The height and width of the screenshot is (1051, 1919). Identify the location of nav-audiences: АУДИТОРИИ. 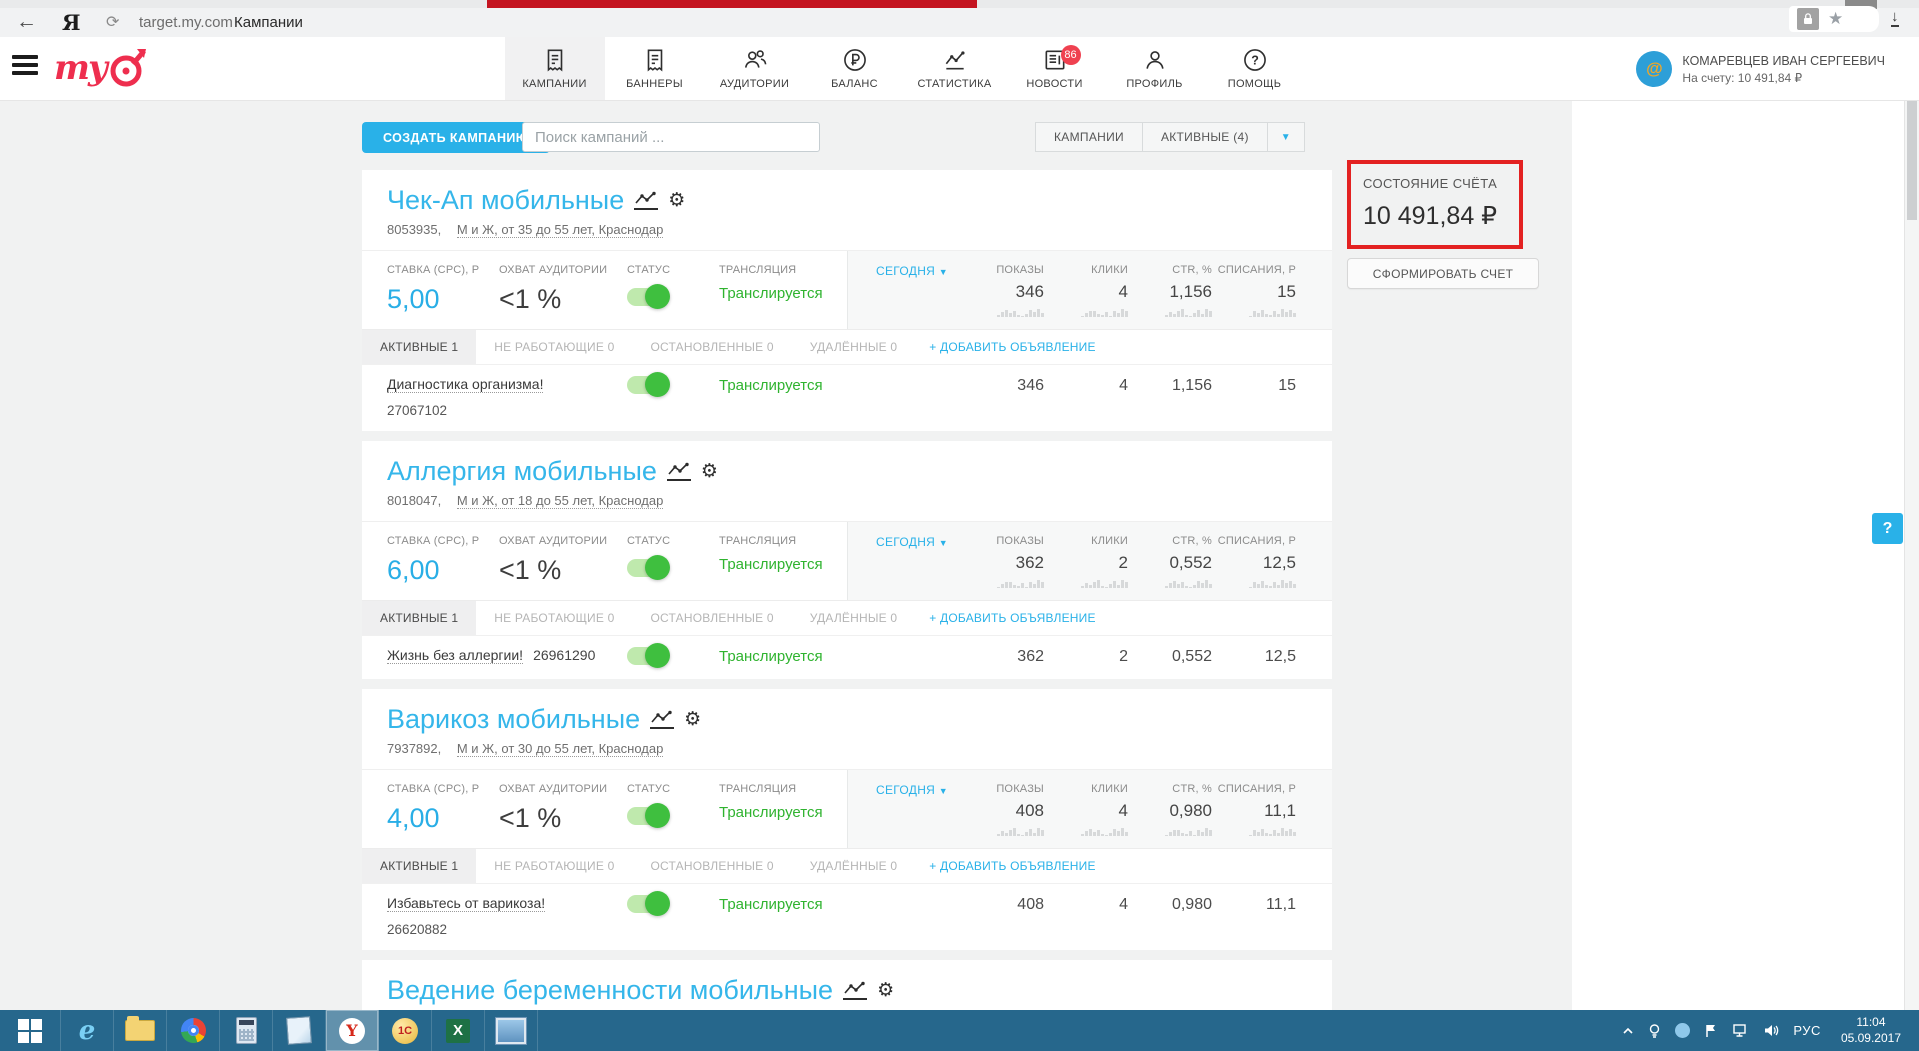
(755, 68).